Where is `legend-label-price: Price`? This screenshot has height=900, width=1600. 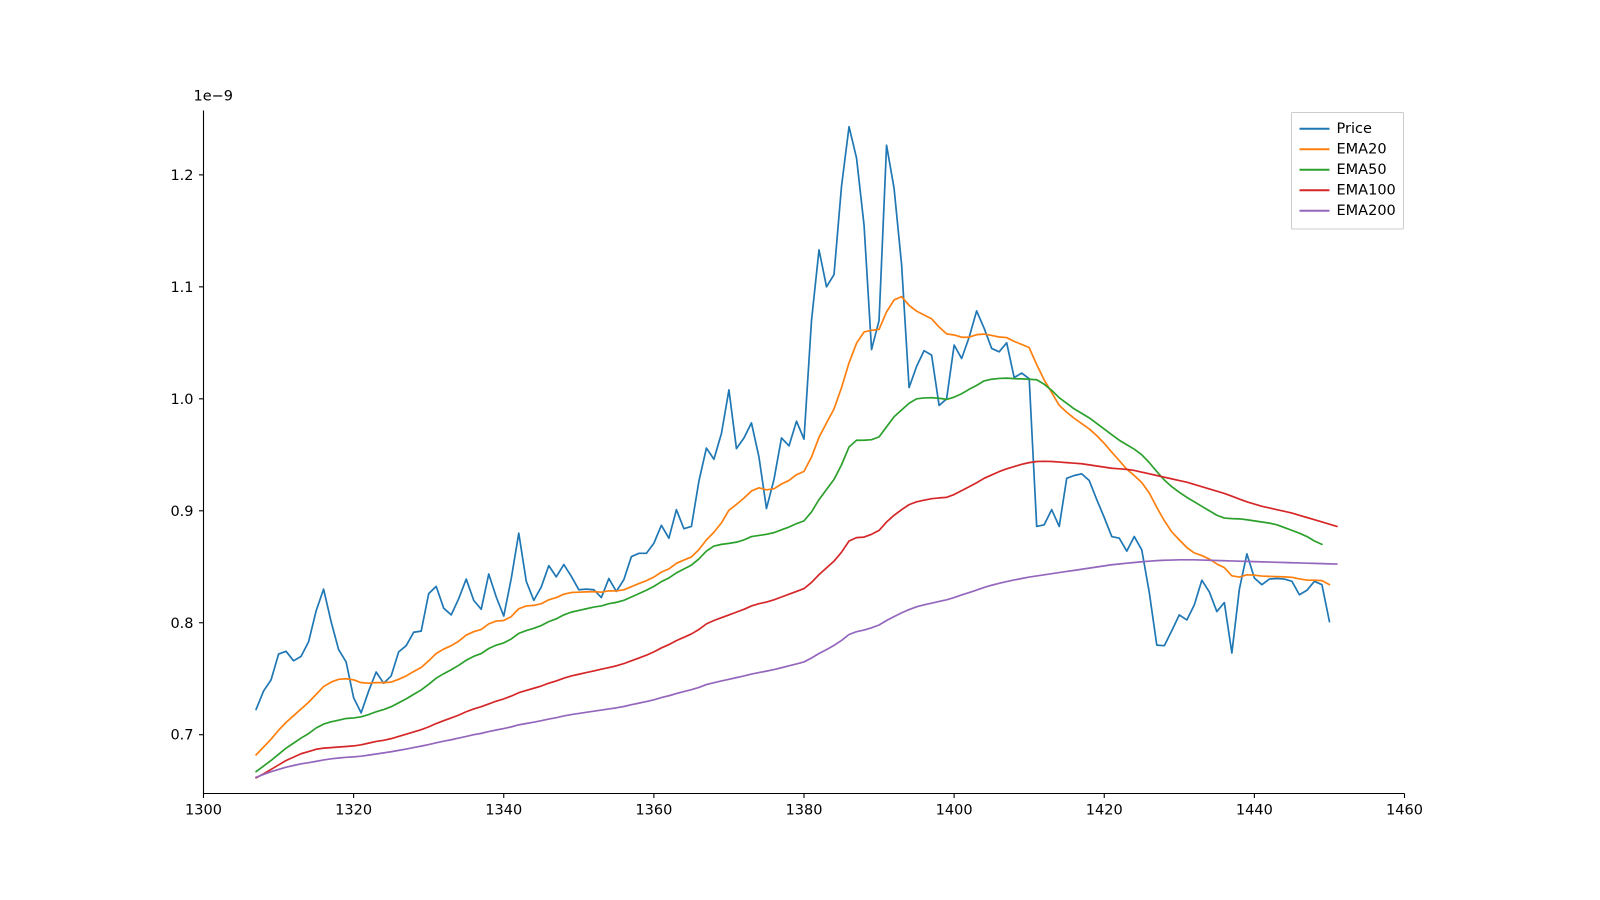 legend-label-price: Price is located at coordinates (1354, 129).